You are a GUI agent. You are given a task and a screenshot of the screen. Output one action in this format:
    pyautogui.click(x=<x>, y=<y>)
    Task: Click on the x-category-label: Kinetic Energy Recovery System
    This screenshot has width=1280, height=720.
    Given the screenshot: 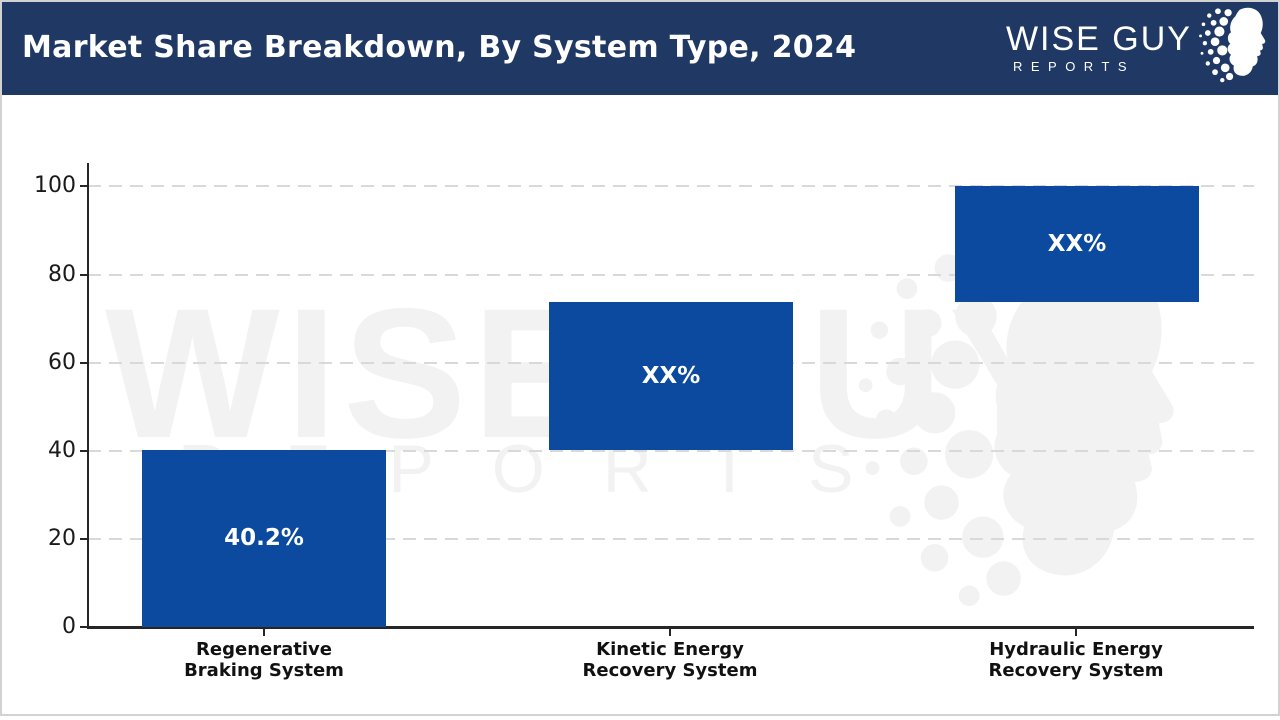 What is the action you would take?
    pyautogui.click(x=670, y=660)
    